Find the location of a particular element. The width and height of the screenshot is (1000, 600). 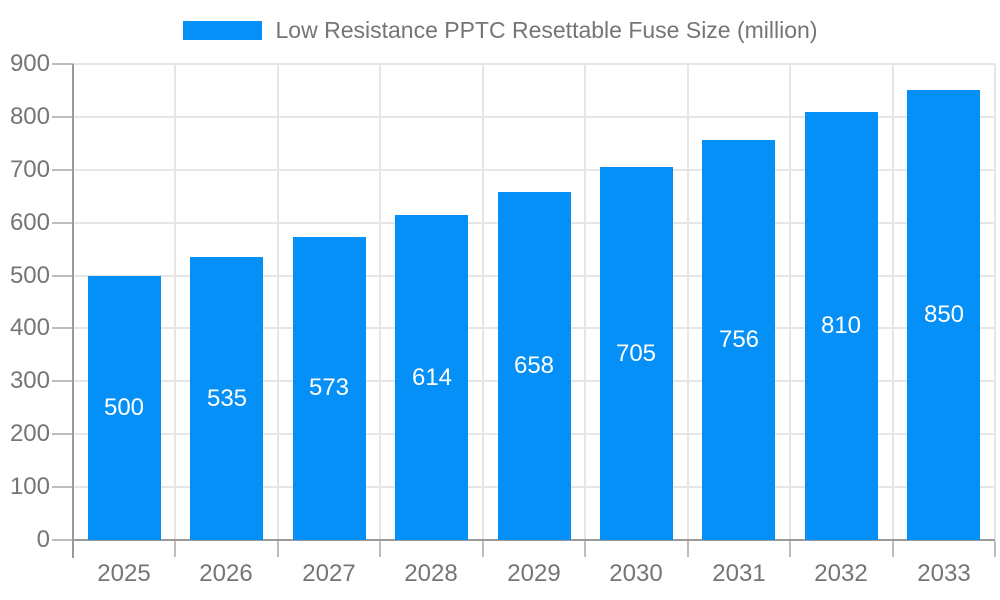

y-axis-label: 500 is located at coordinates (29, 275).